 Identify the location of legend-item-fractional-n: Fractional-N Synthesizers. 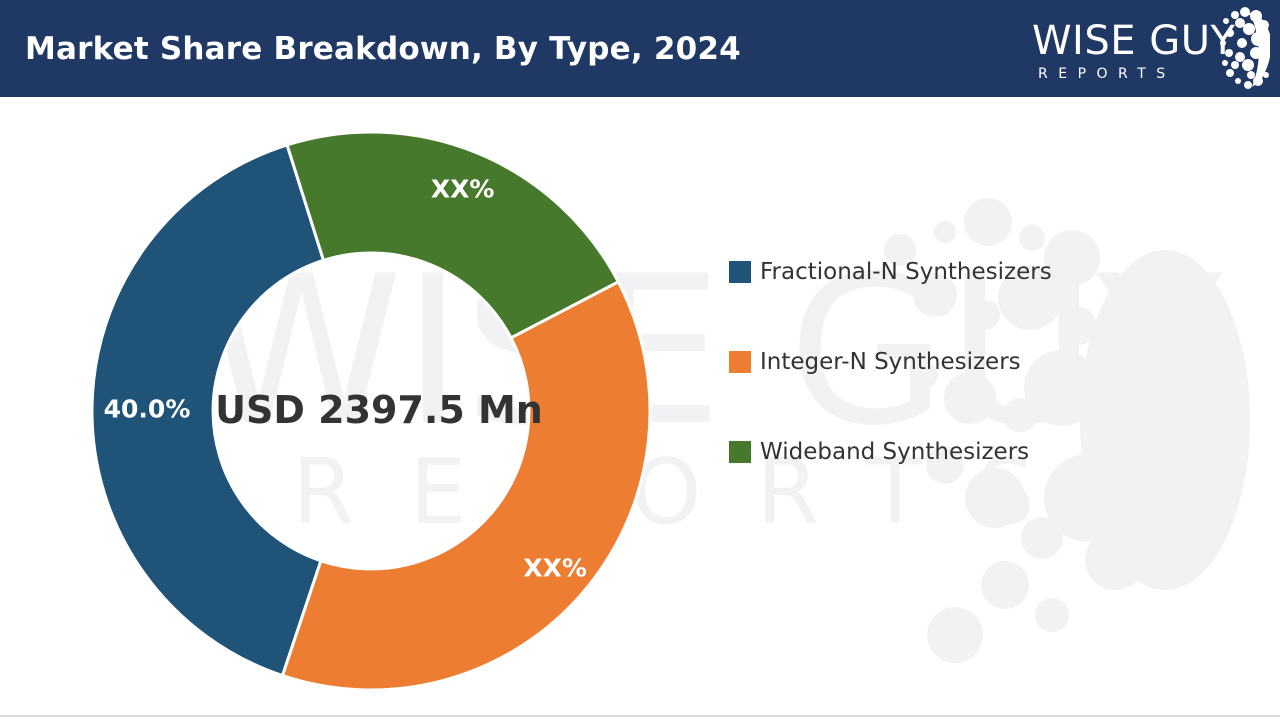
(890, 272).